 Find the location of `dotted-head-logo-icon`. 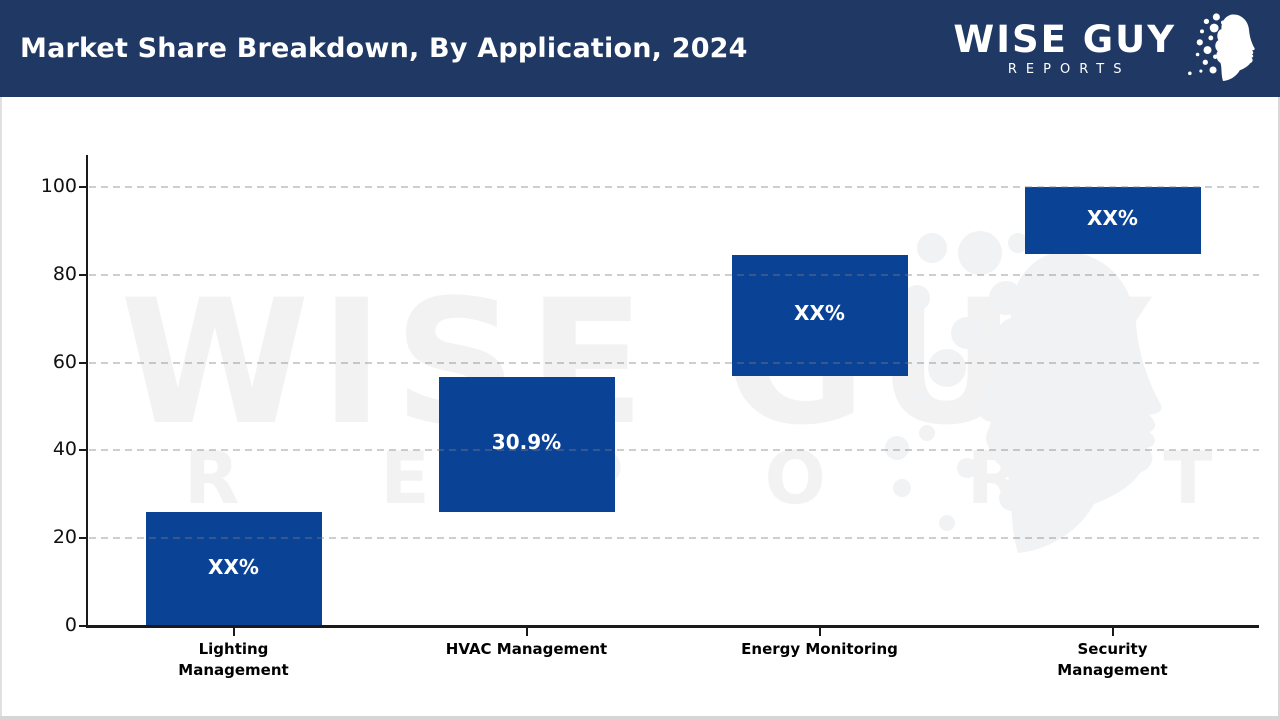

dotted-head-logo-icon is located at coordinates (1221, 46).